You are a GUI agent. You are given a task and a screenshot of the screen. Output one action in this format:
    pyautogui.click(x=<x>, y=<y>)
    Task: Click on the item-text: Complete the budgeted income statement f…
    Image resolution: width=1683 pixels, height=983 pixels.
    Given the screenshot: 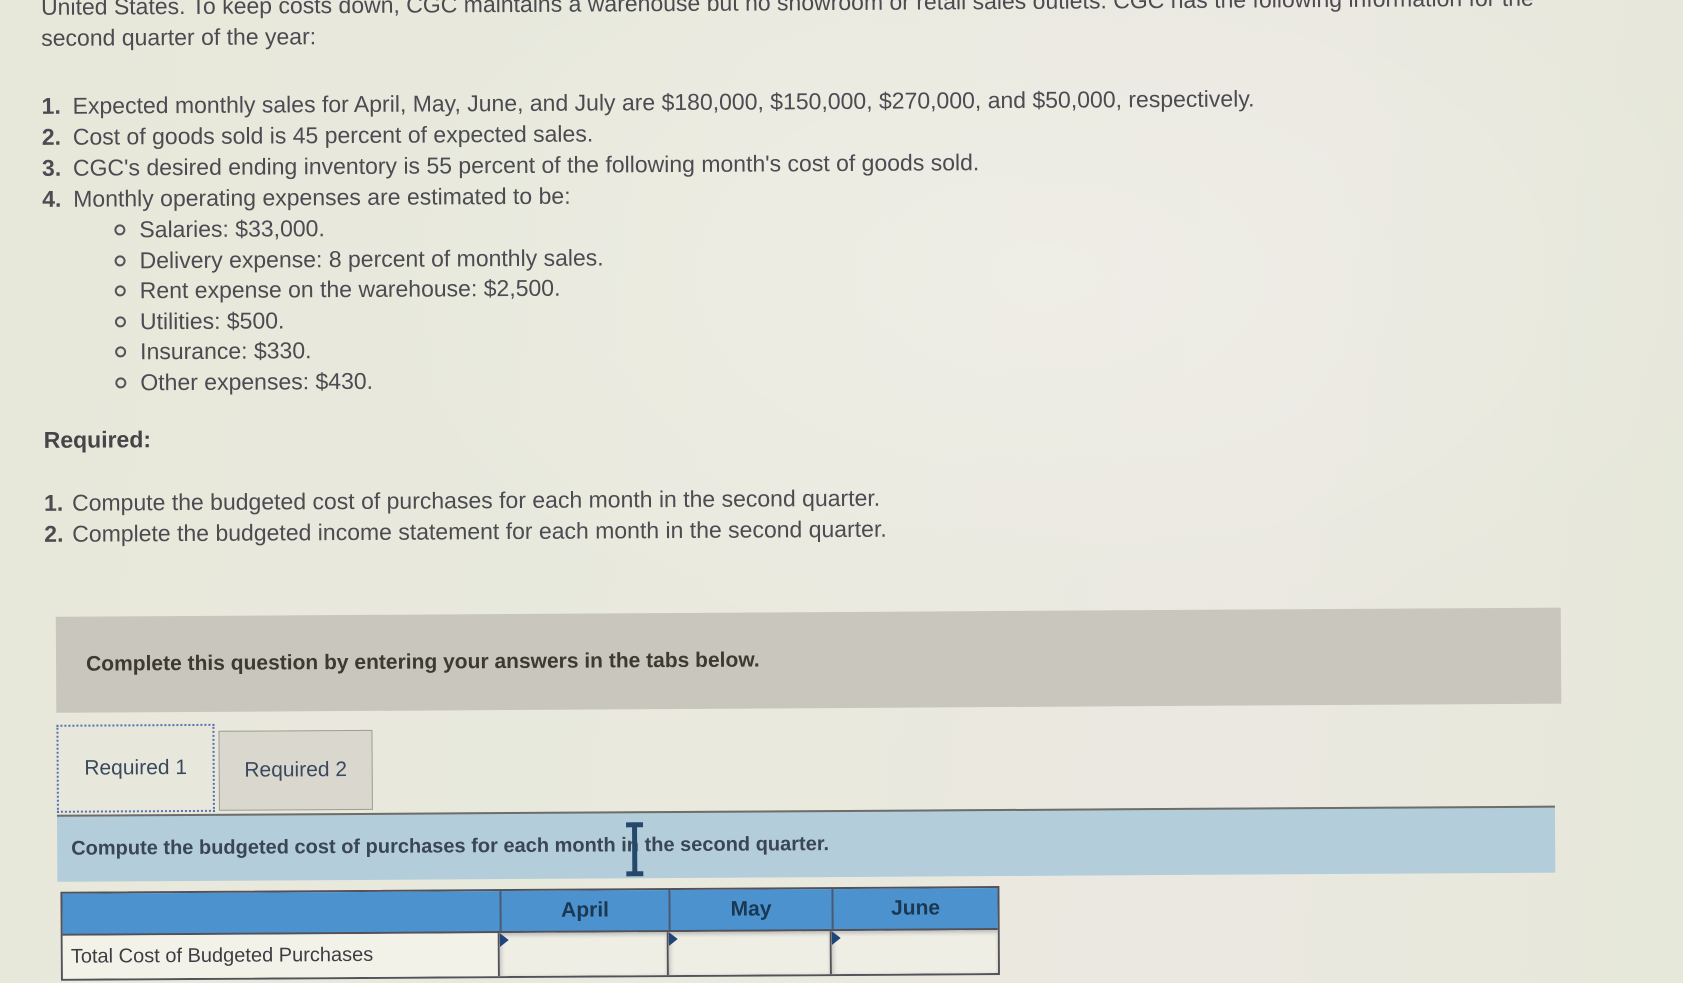 What is the action you would take?
    pyautogui.click(x=479, y=531)
    